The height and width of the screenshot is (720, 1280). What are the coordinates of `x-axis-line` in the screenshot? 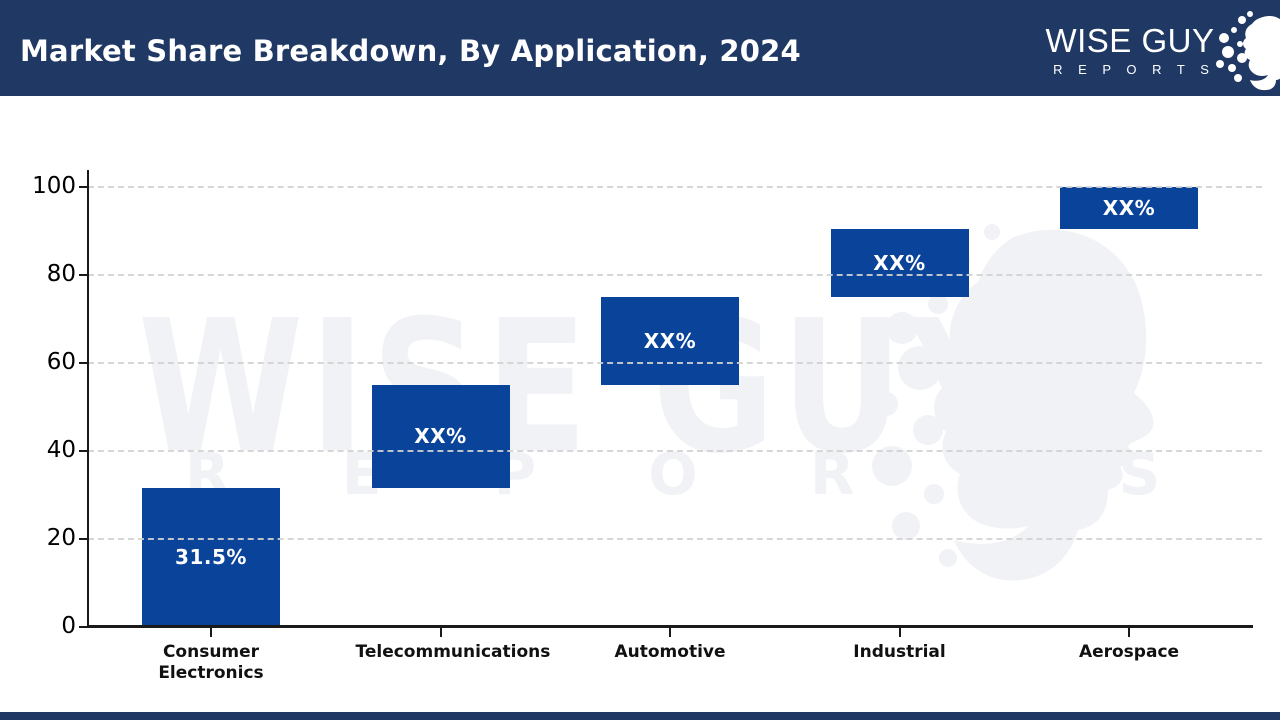 It's located at (670, 626).